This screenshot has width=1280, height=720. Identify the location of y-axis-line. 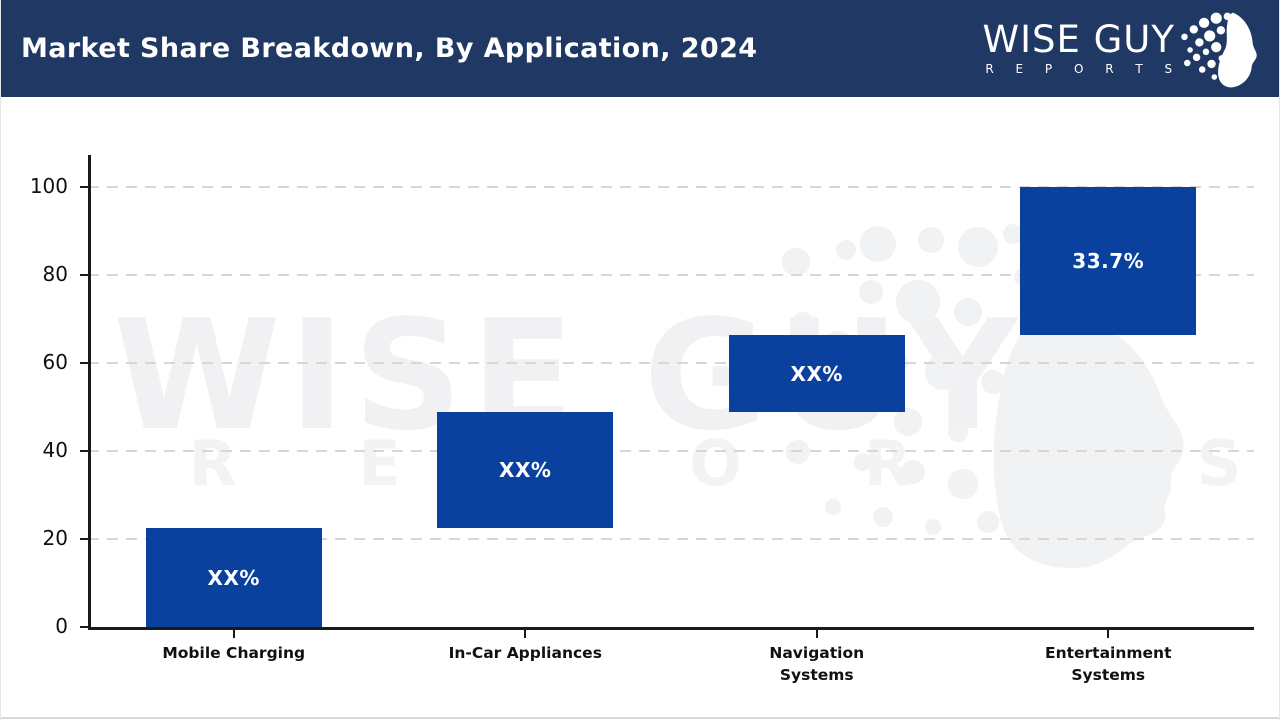
(89, 392).